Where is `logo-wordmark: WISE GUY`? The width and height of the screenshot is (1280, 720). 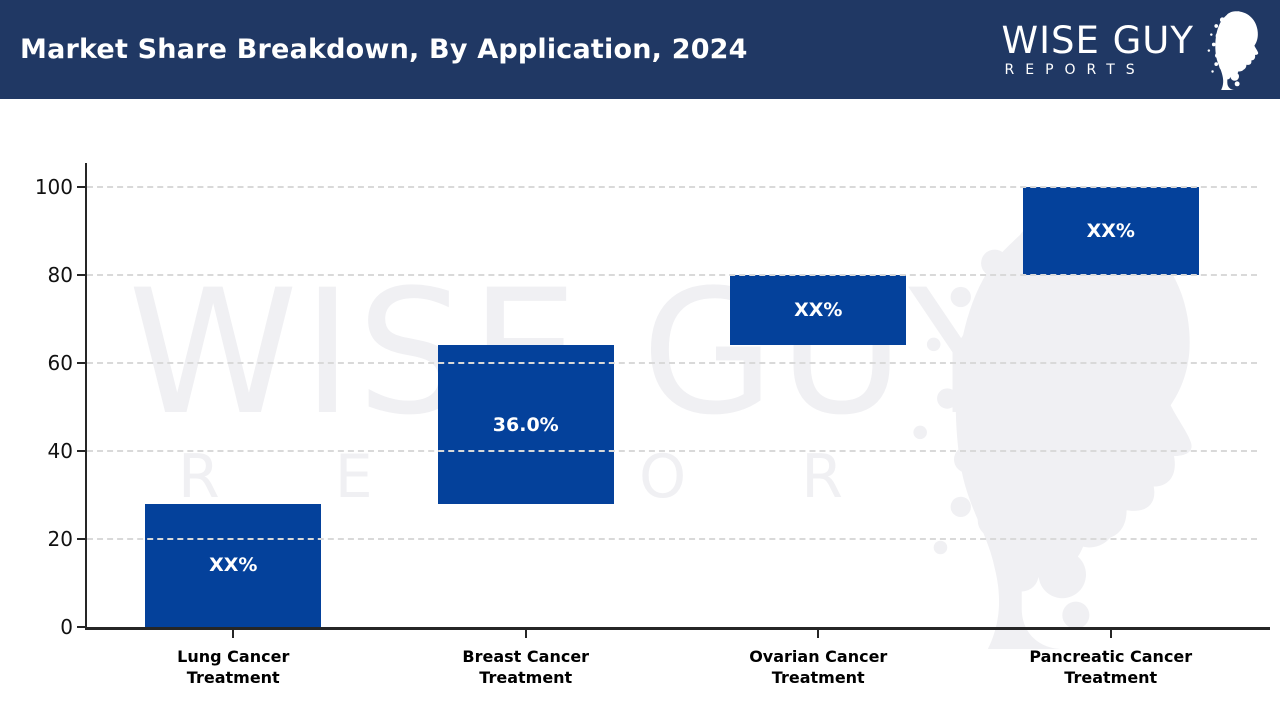
logo-wordmark: WISE GUY is located at coordinates (1097, 40).